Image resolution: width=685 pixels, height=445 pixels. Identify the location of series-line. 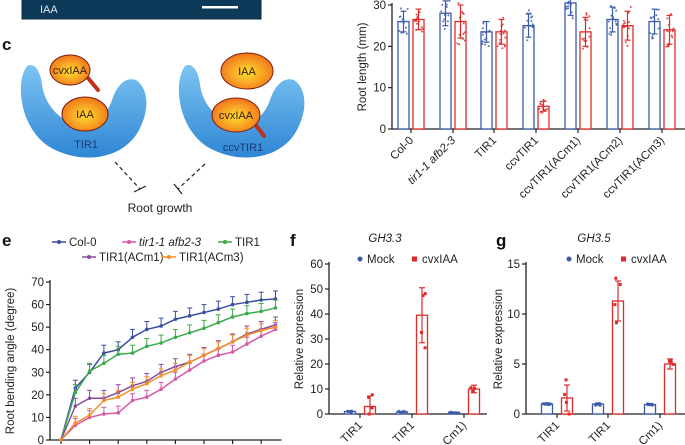
(168, 383).